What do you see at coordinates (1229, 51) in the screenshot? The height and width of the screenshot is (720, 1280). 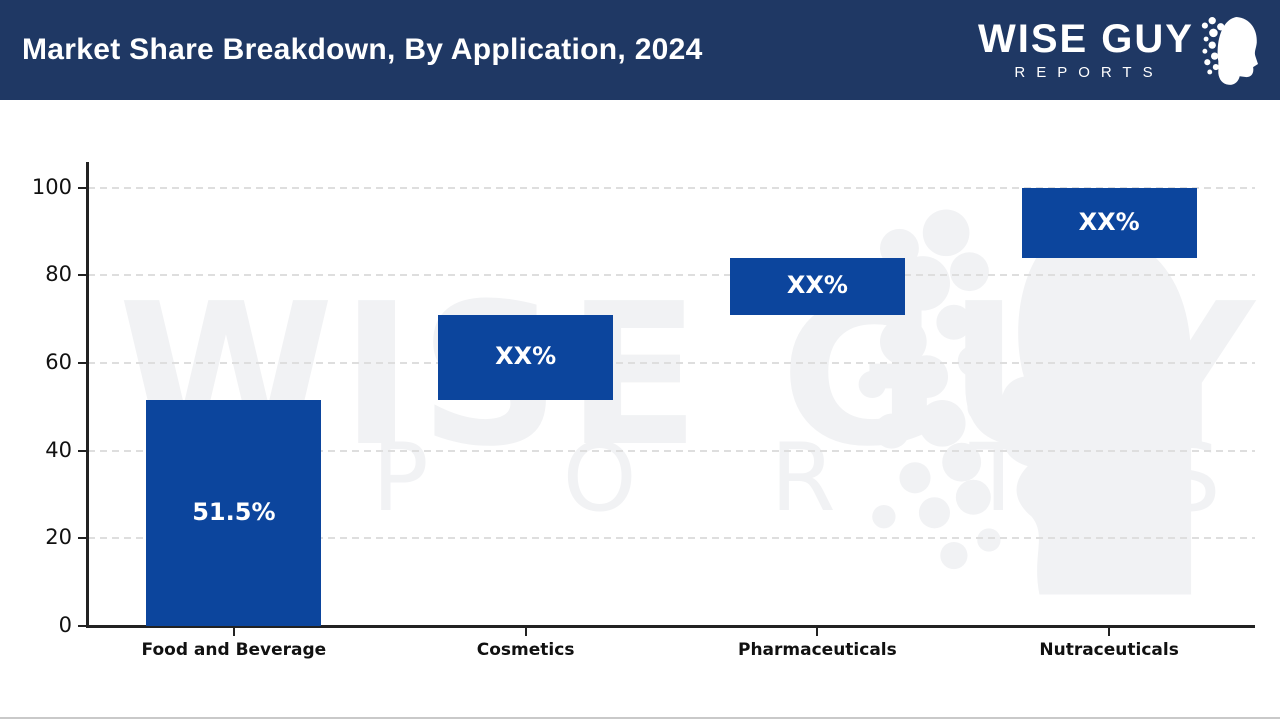 I see `logo-face-icon` at bounding box center [1229, 51].